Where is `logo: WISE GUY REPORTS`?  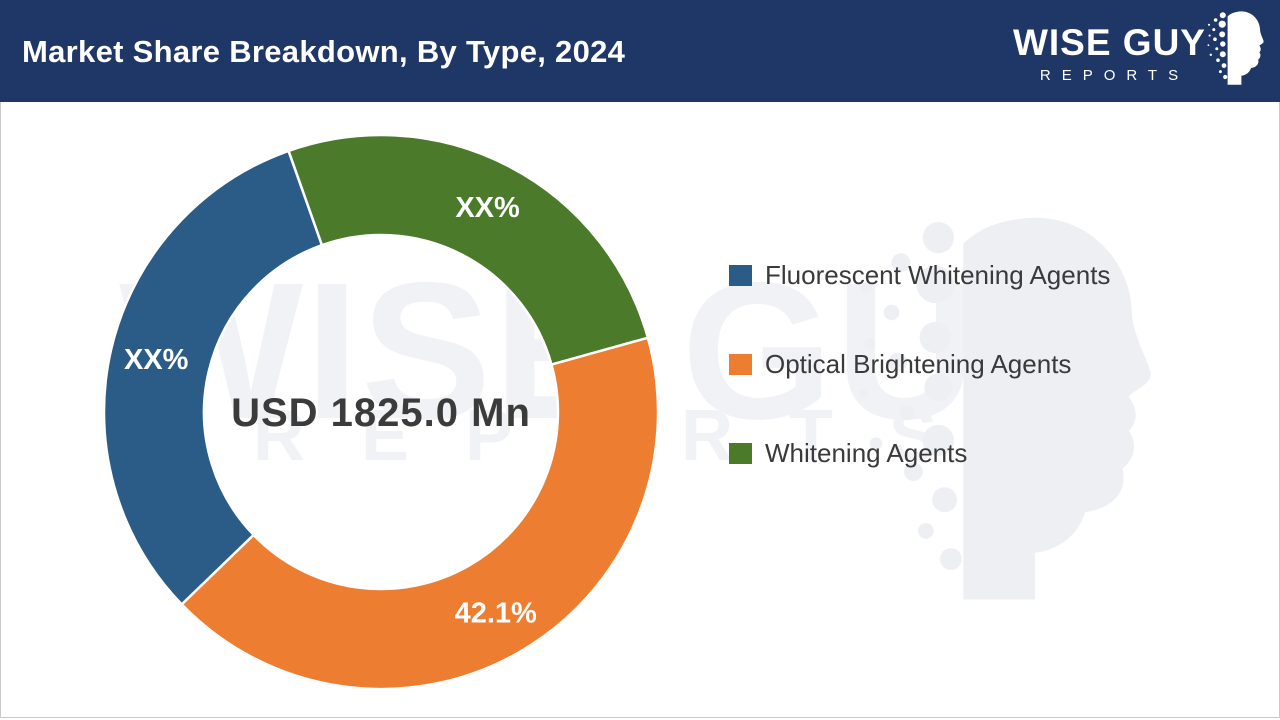
logo: WISE GUY REPORTS is located at coordinates (1139, 45).